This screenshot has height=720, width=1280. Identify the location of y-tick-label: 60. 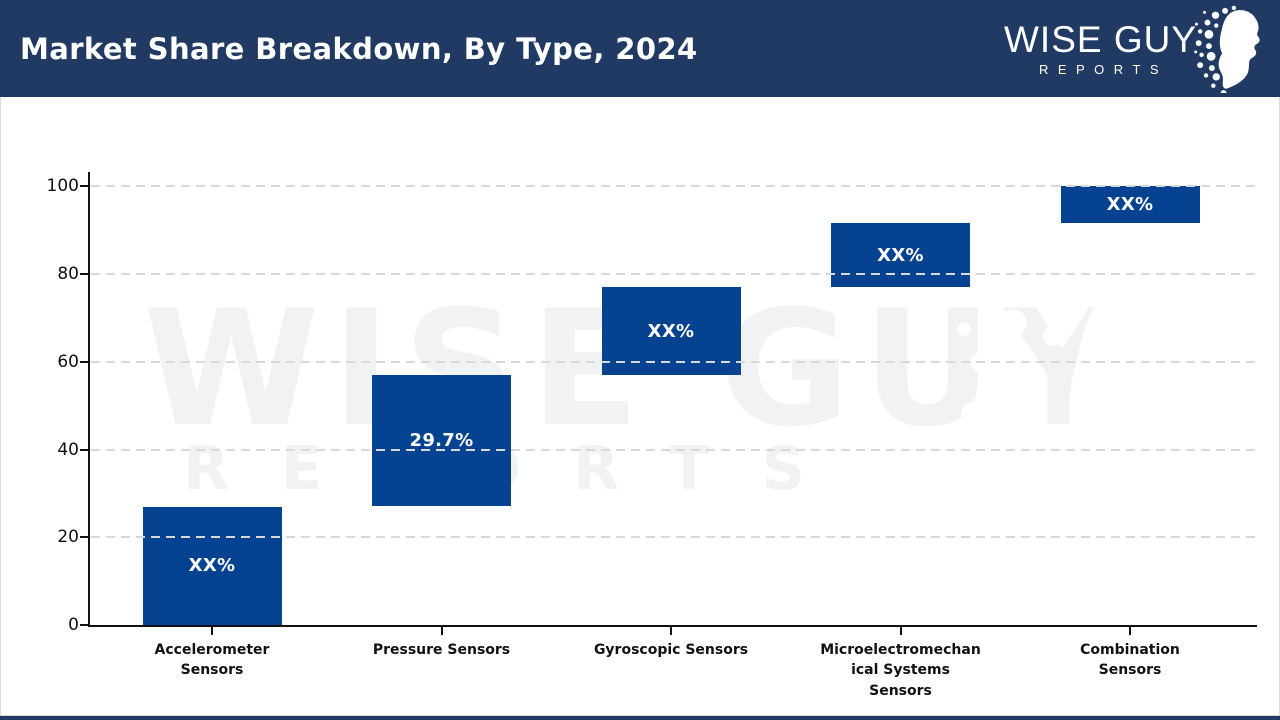
(68, 361).